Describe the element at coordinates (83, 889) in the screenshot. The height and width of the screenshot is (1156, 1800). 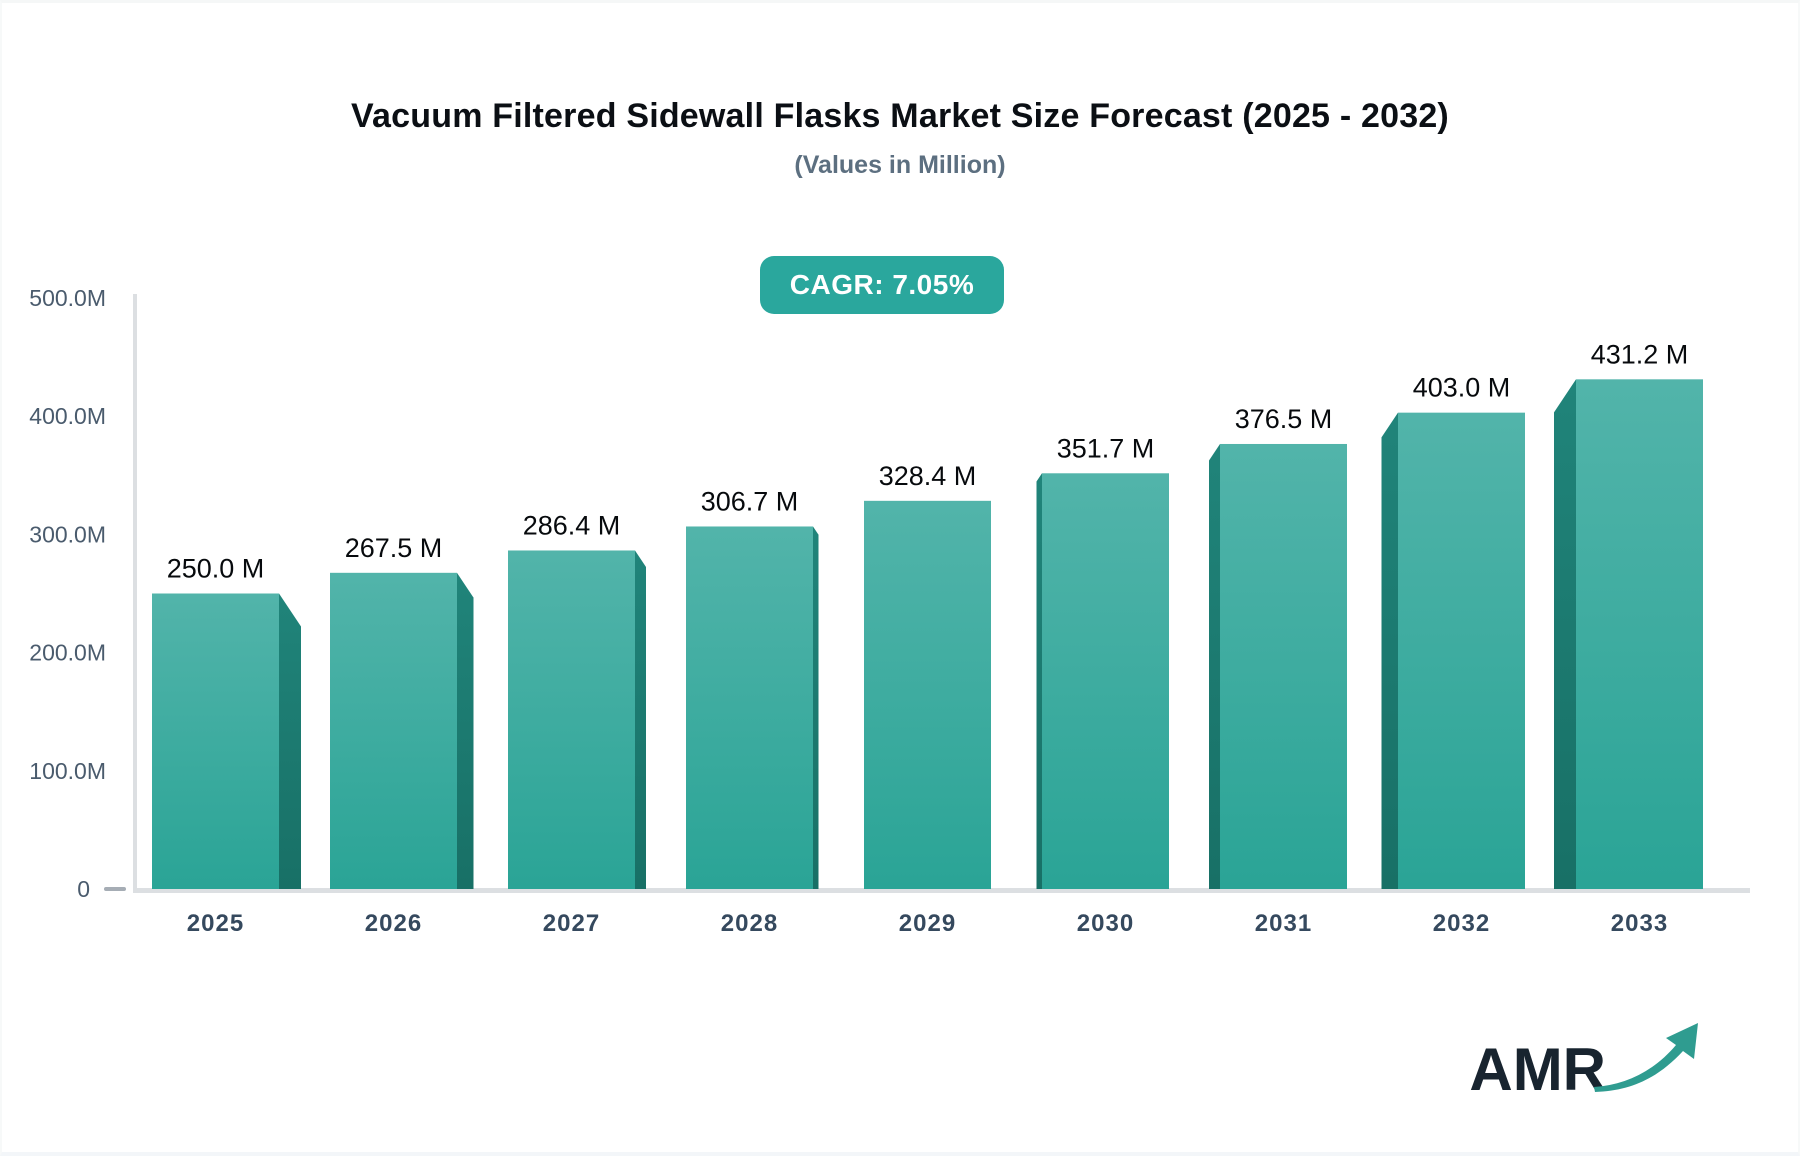
I see `y-axis-label: 0` at that location.